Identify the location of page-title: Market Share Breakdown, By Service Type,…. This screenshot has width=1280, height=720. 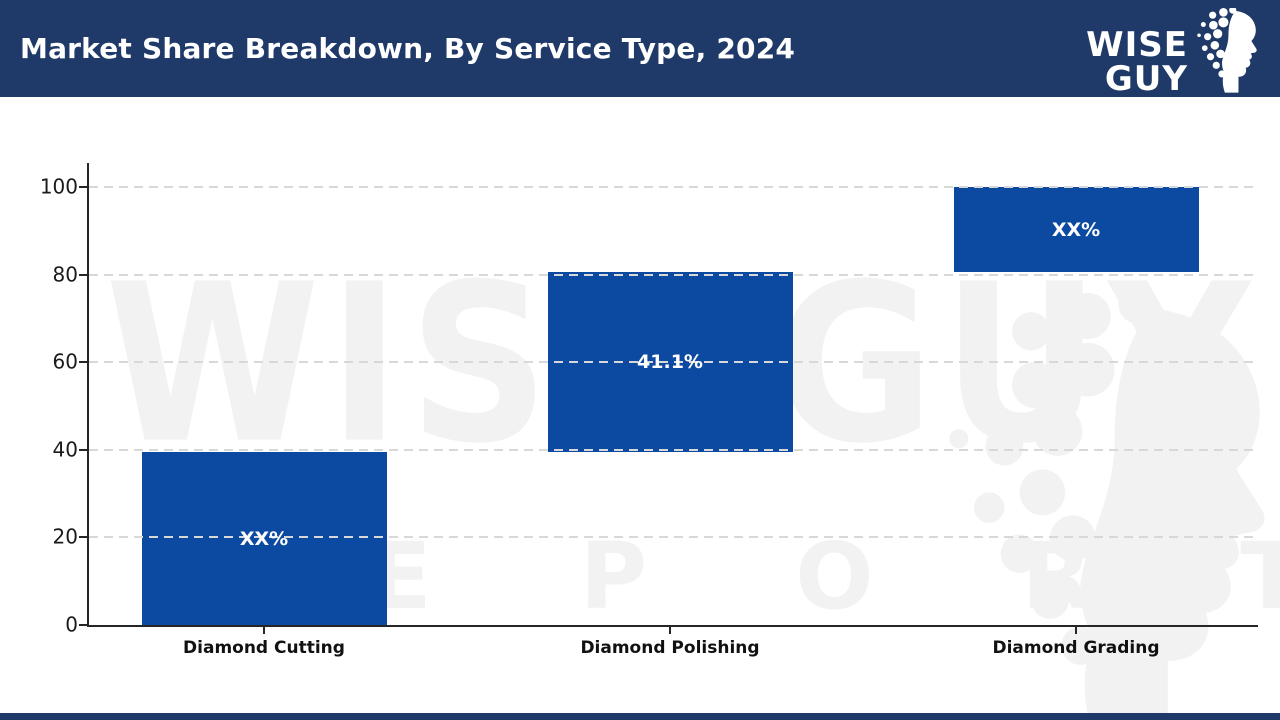
(408, 48).